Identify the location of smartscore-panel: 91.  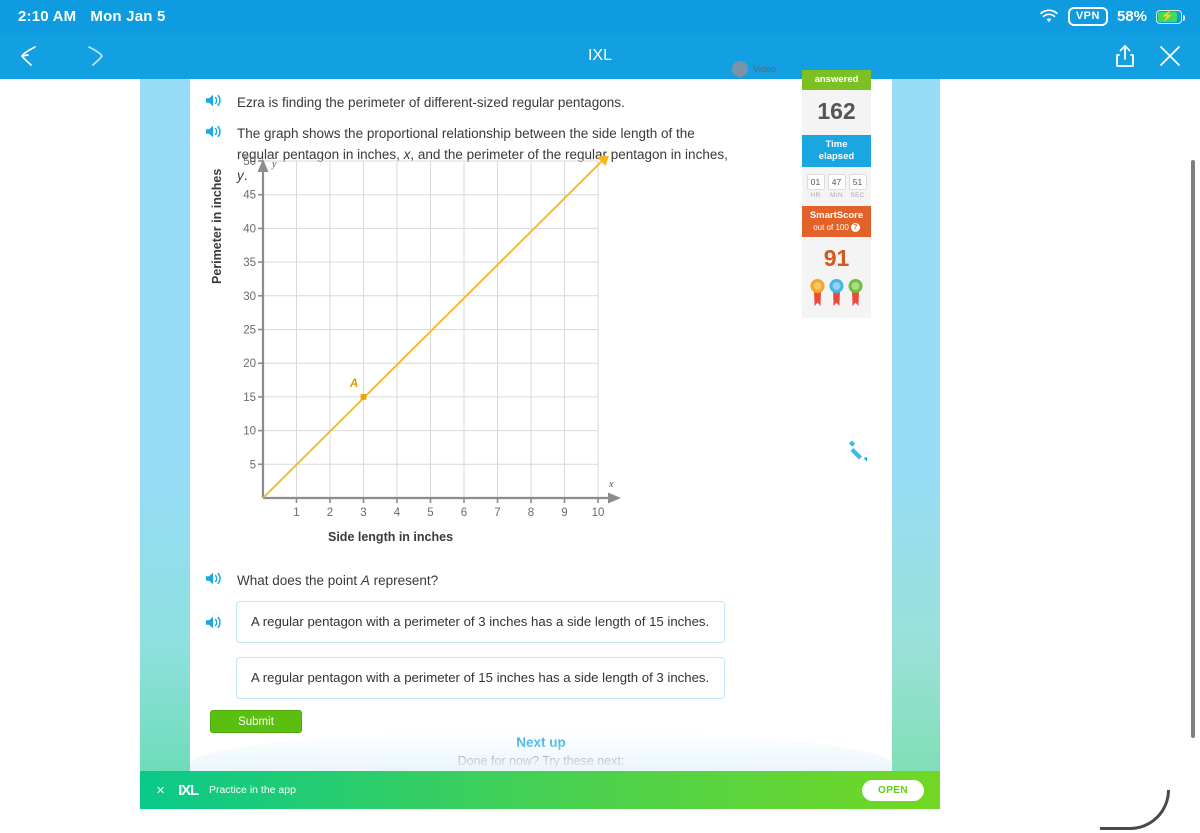
(836, 277).